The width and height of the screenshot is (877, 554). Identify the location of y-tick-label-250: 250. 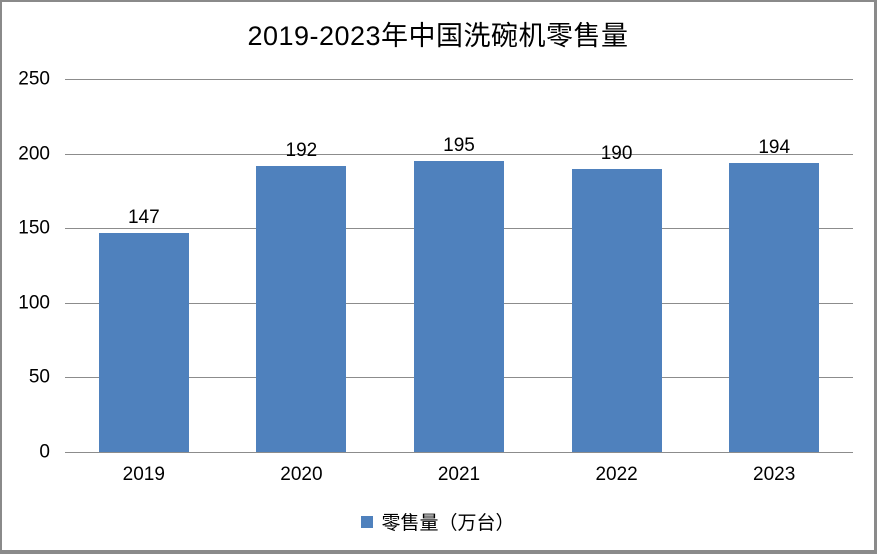
(34, 79).